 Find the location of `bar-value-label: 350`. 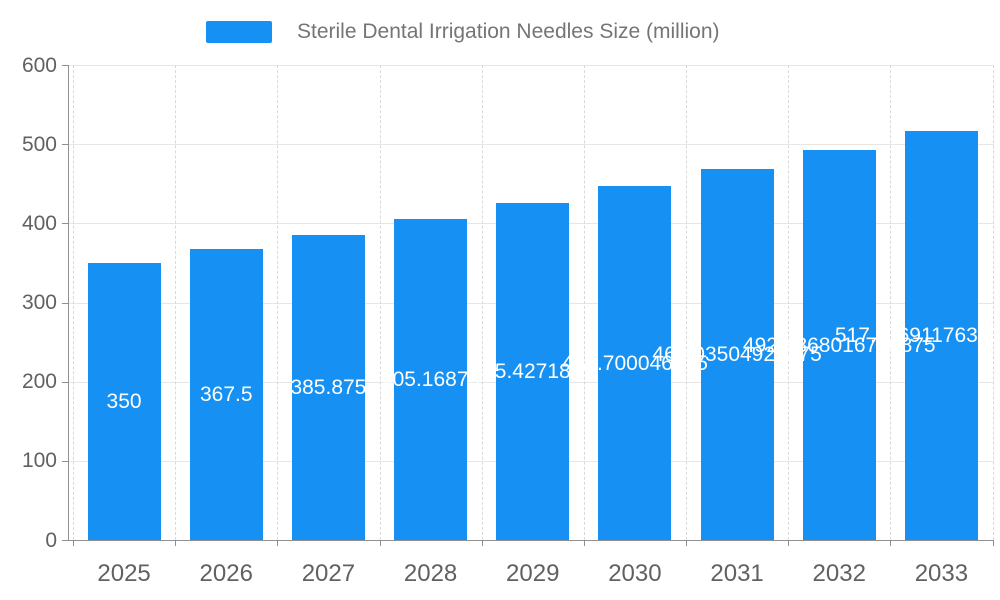

bar-value-label: 350 is located at coordinates (124, 401).